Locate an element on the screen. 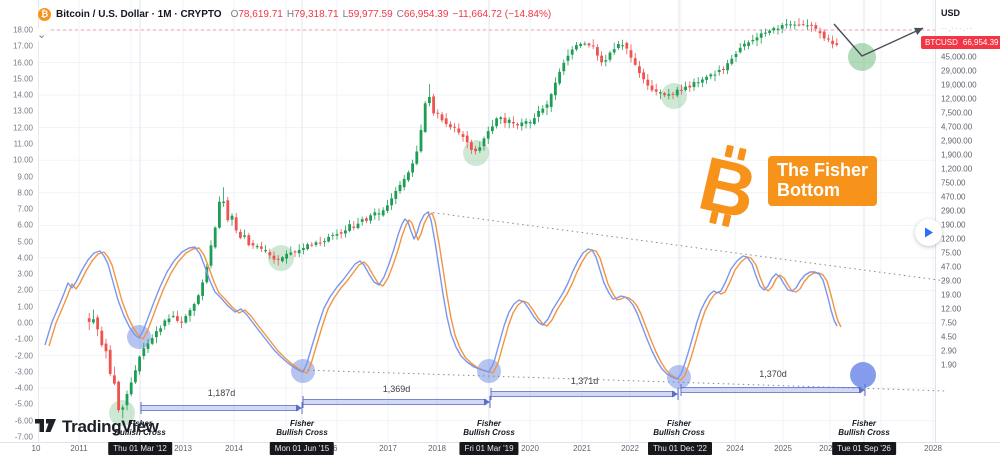 This screenshot has width=1000, height=464. time-axis-year-label: 2028 is located at coordinates (933, 448).